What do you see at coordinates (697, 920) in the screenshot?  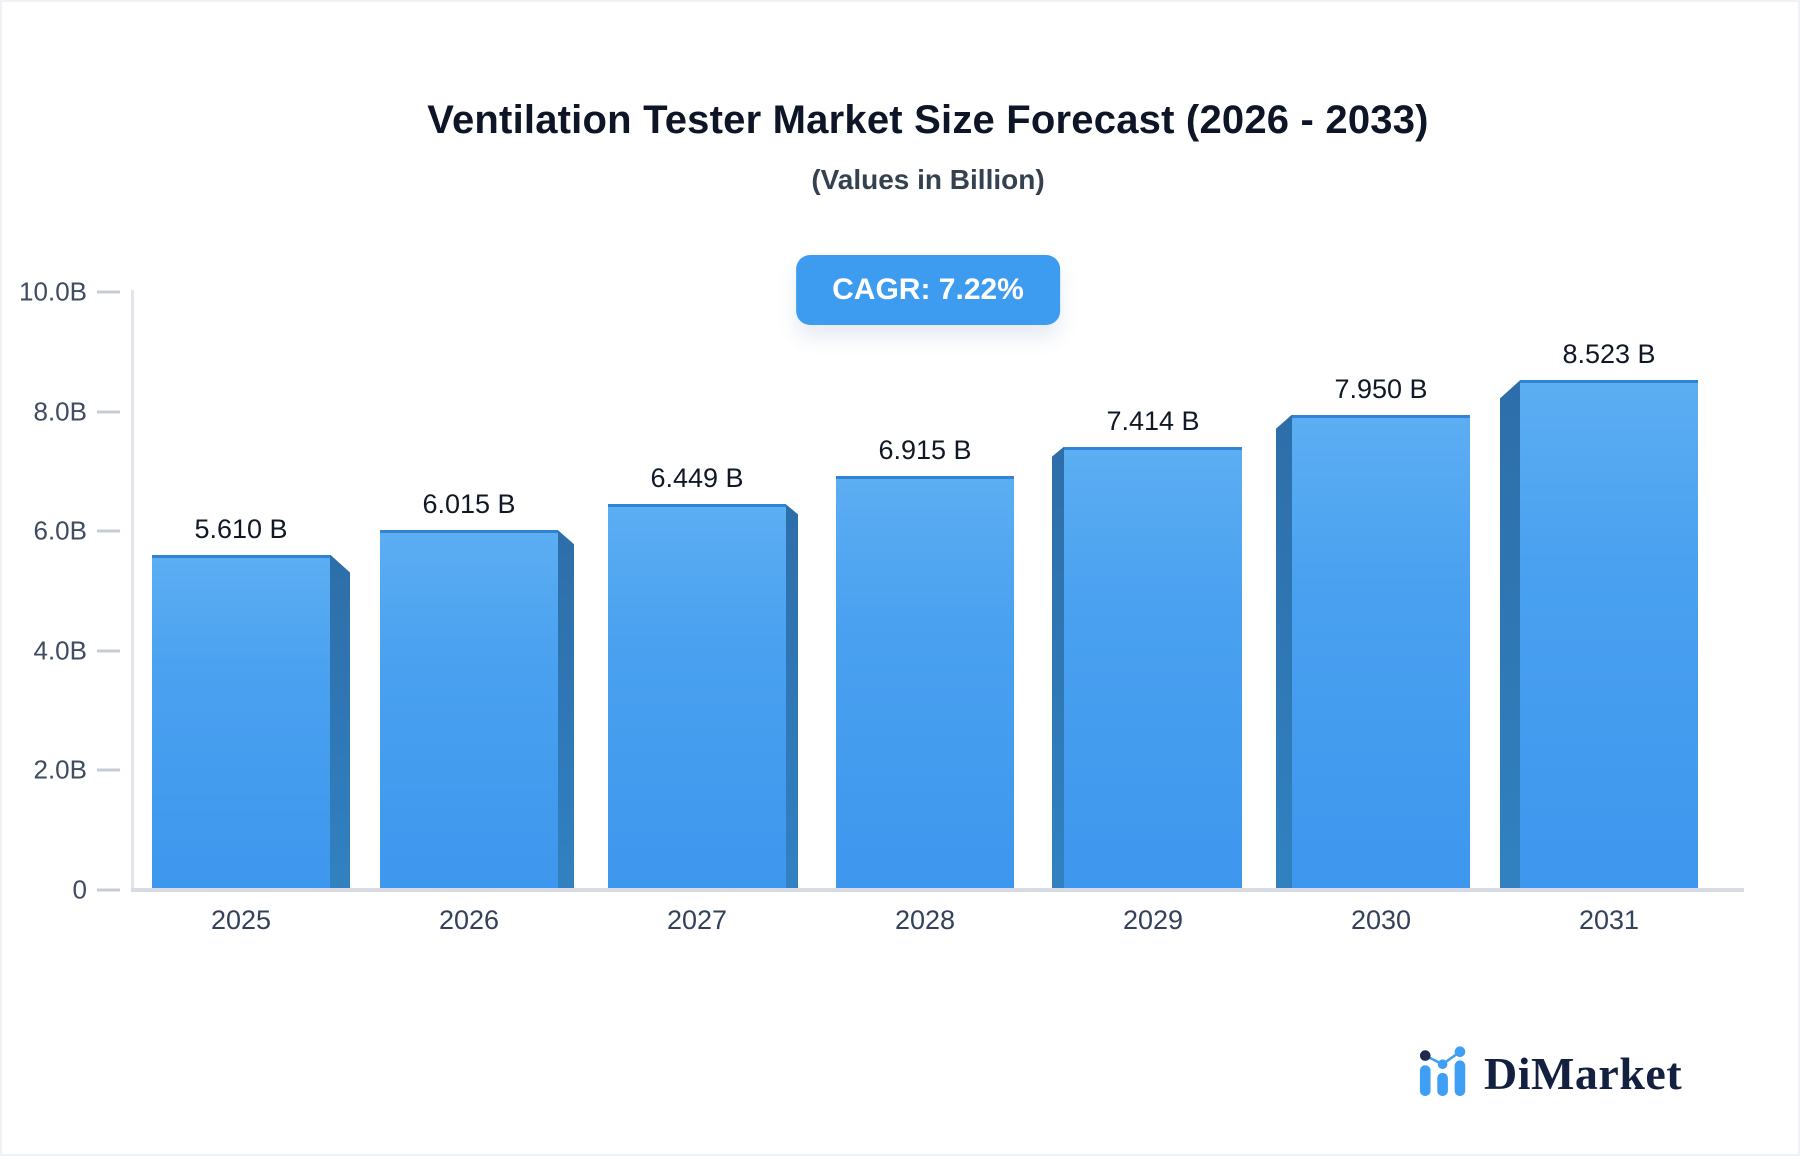 I see `x-axis-label: 2027` at bounding box center [697, 920].